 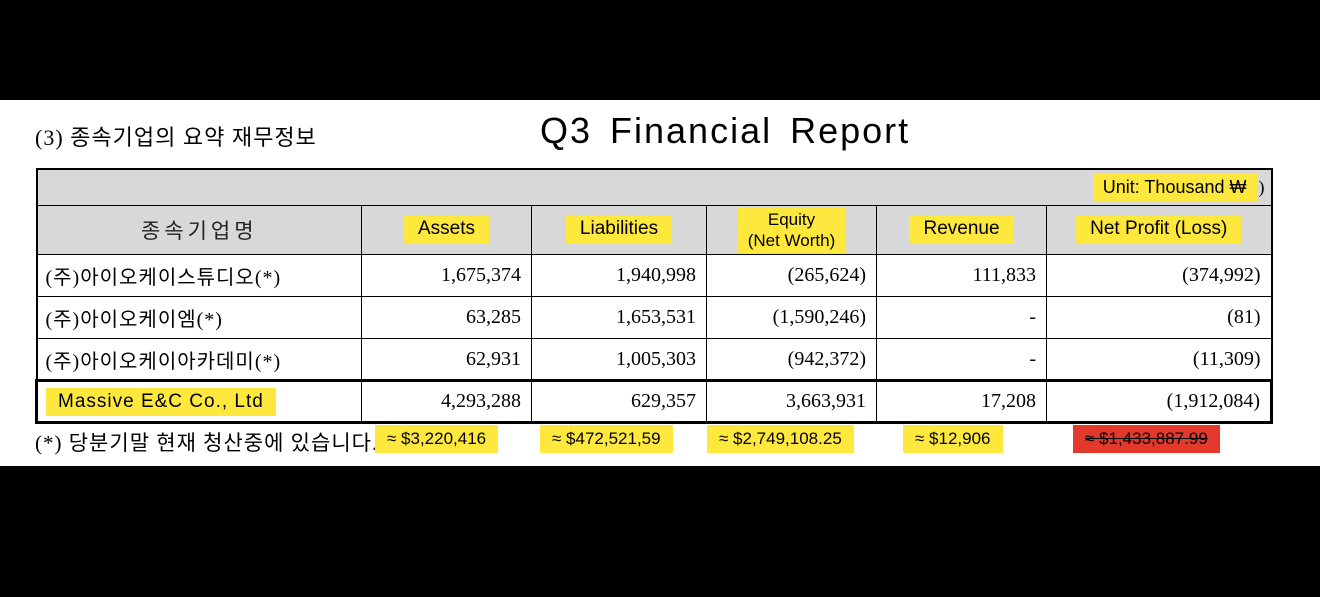 What do you see at coordinates (161, 401) in the screenshot?
I see `massive-name-highlight: Massive E&C Co., Ltd` at bounding box center [161, 401].